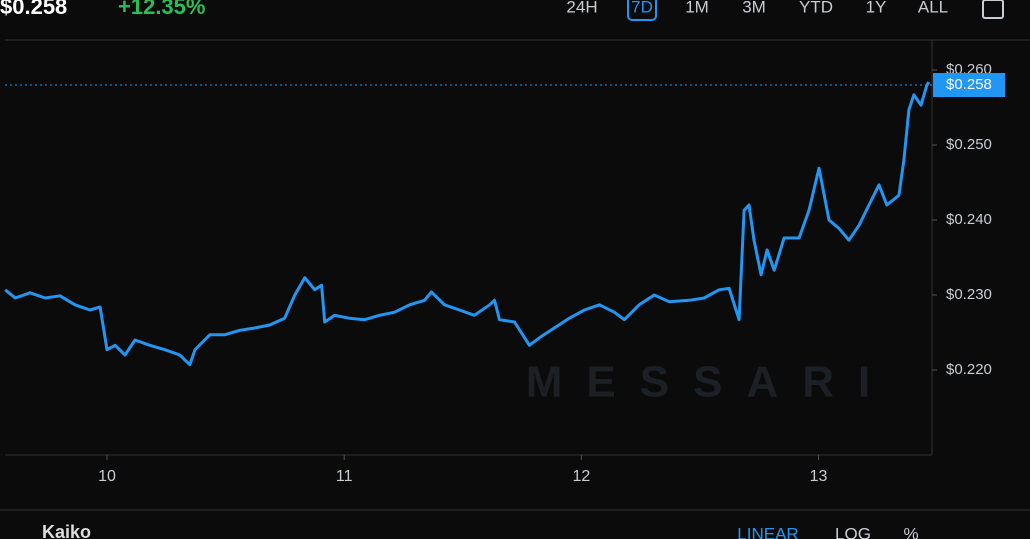  What do you see at coordinates (910, 531) in the screenshot?
I see `scale-button: %` at bounding box center [910, 531].